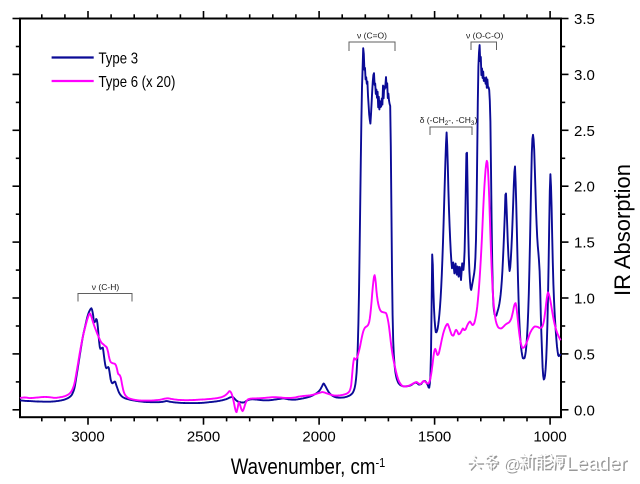 The image size is (640, 484). I want to click on svg-text: IR Absorption, so click(622, 230).